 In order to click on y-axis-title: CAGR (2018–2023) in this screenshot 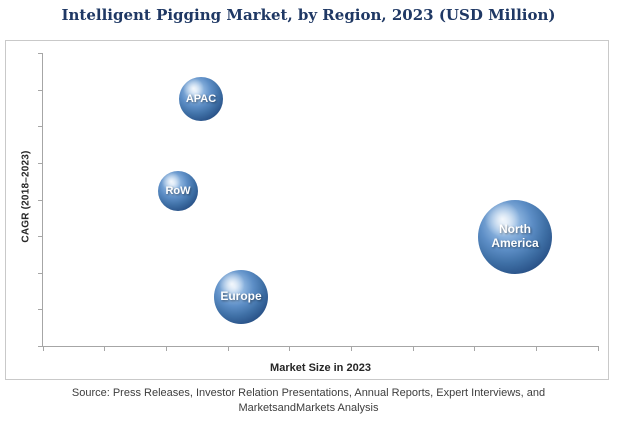, I will do `click(26, 196)`.